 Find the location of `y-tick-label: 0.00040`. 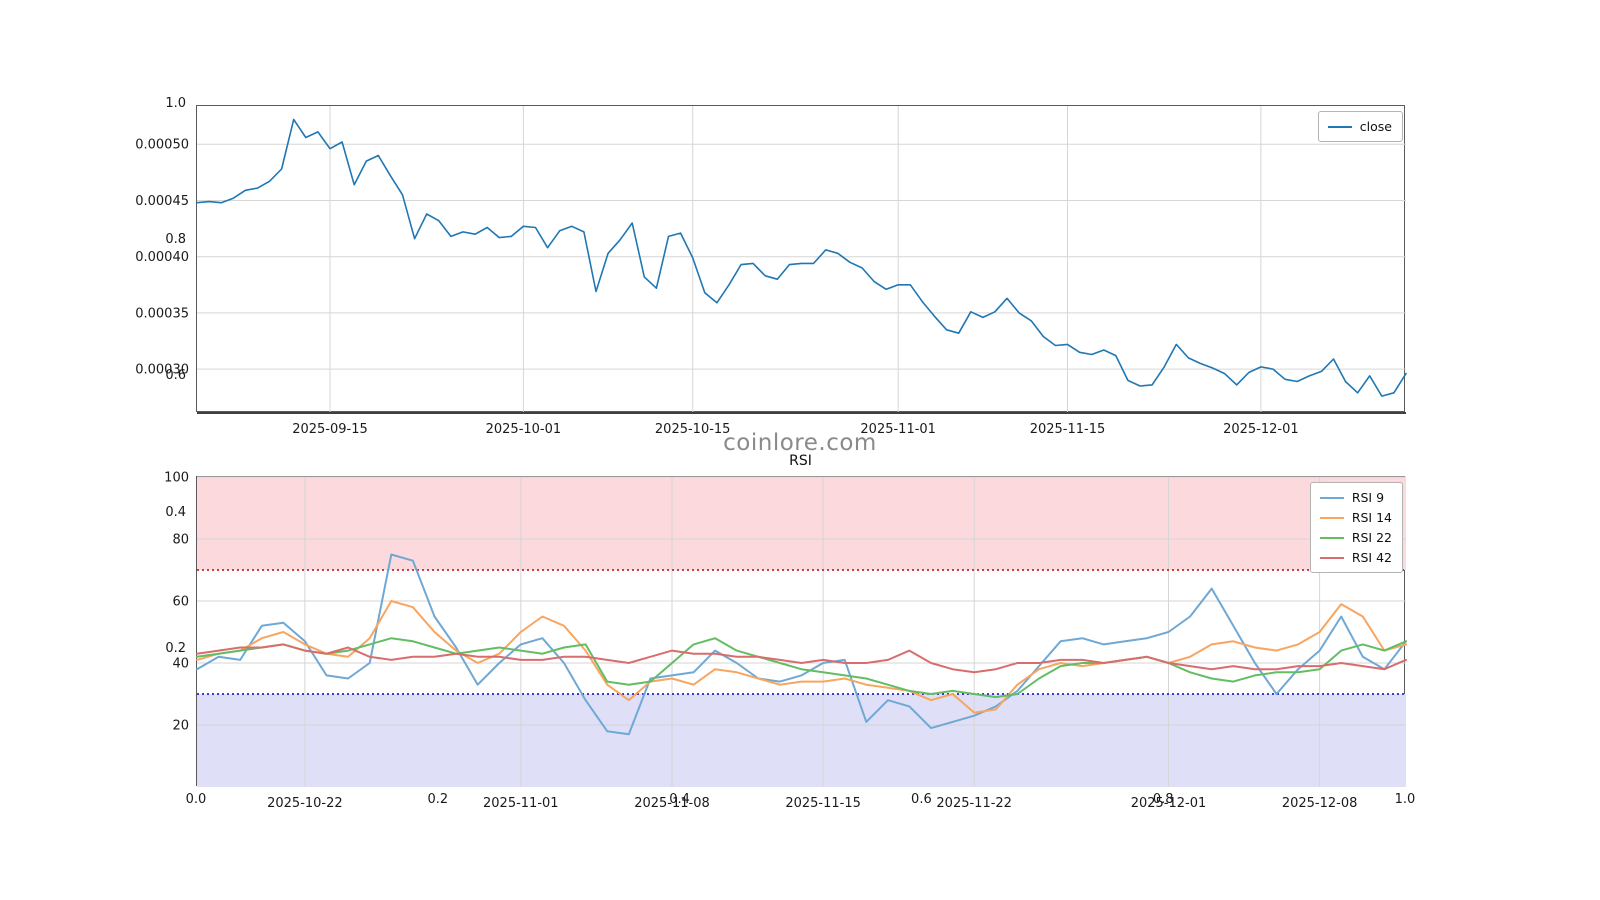

y-tick-label: 0.00040 is located at coordinates (162, 257).